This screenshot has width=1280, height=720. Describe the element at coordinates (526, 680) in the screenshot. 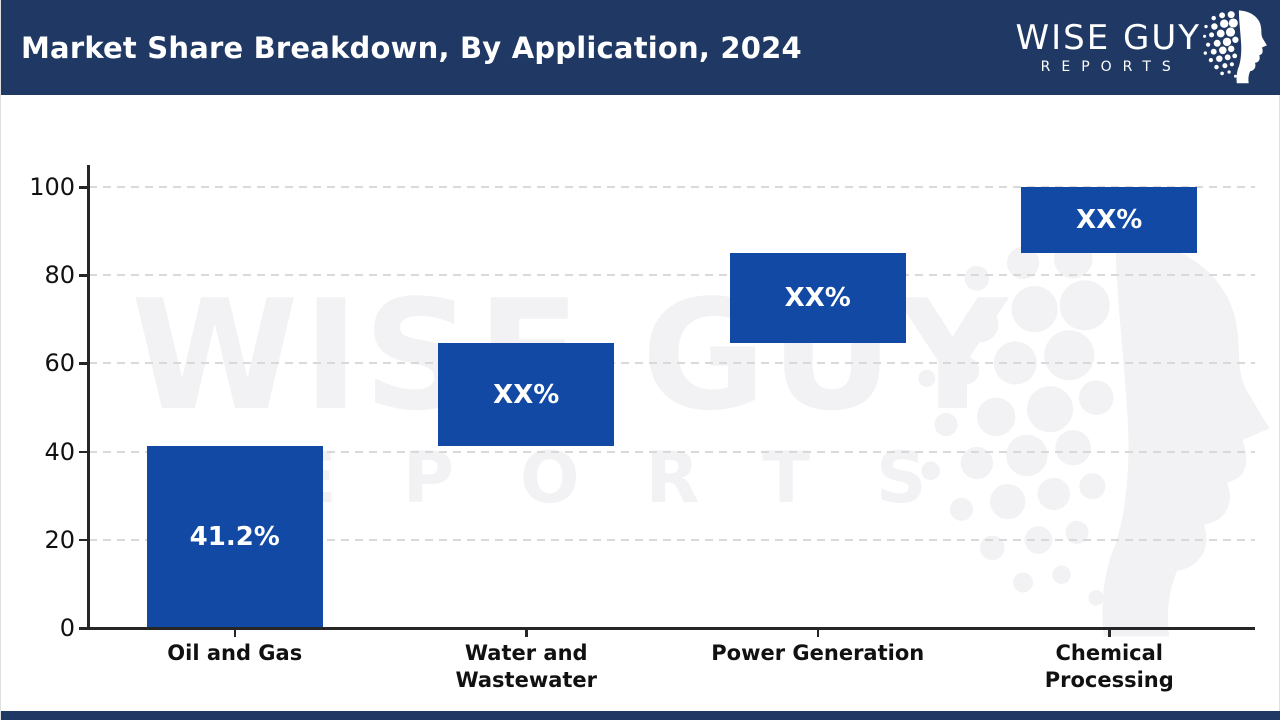

I see `category-label-line: Wastewater` at that location.